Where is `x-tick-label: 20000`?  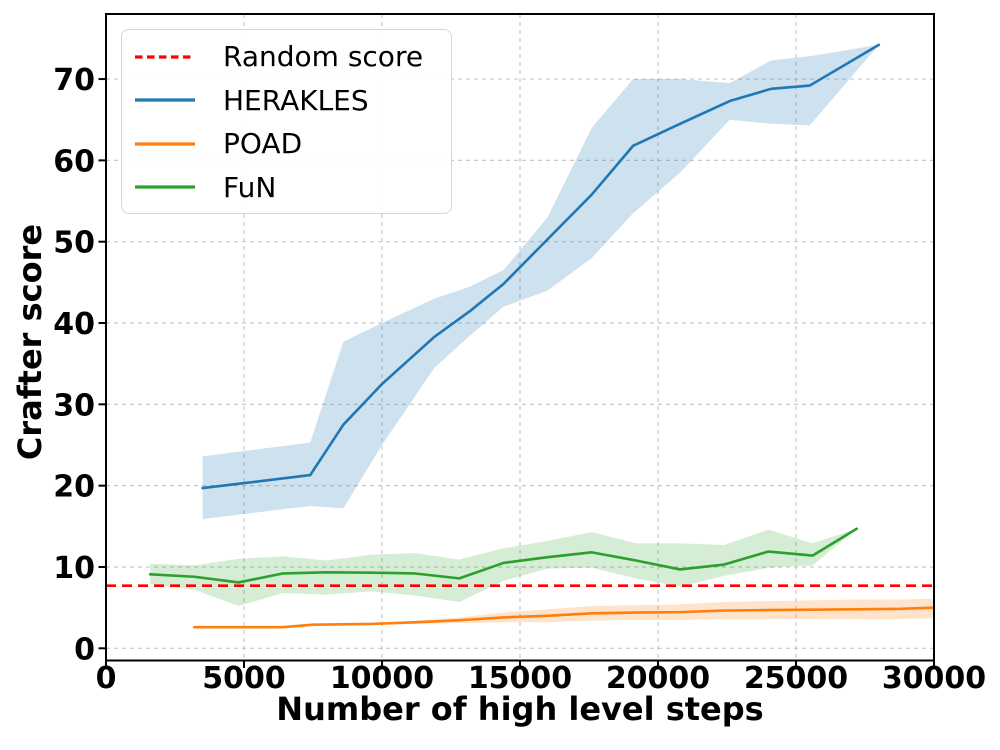
x-tick-label: 20000 is located at coordinates (658, 678).